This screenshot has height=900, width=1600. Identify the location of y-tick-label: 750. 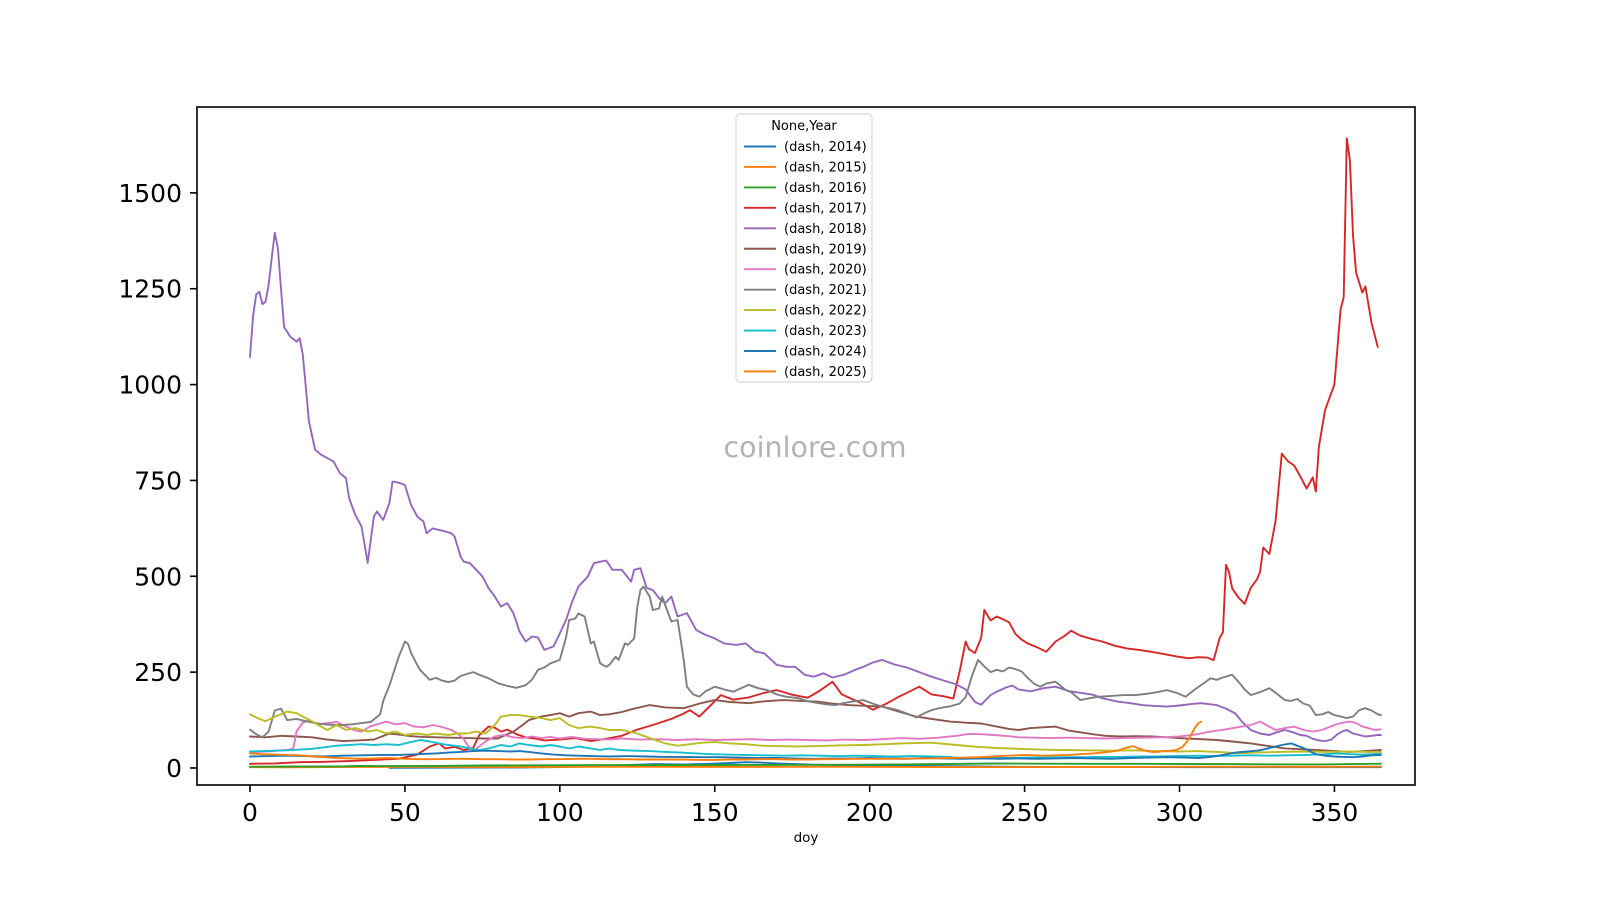
(158, 480).